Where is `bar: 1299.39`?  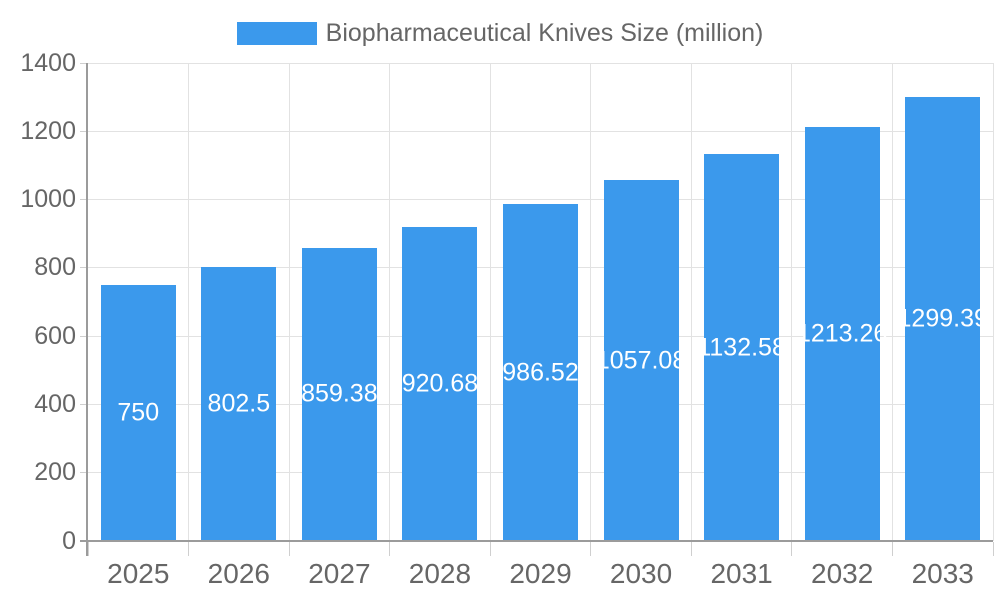 bar: 1299.39 is located at coordinates (943, 319).